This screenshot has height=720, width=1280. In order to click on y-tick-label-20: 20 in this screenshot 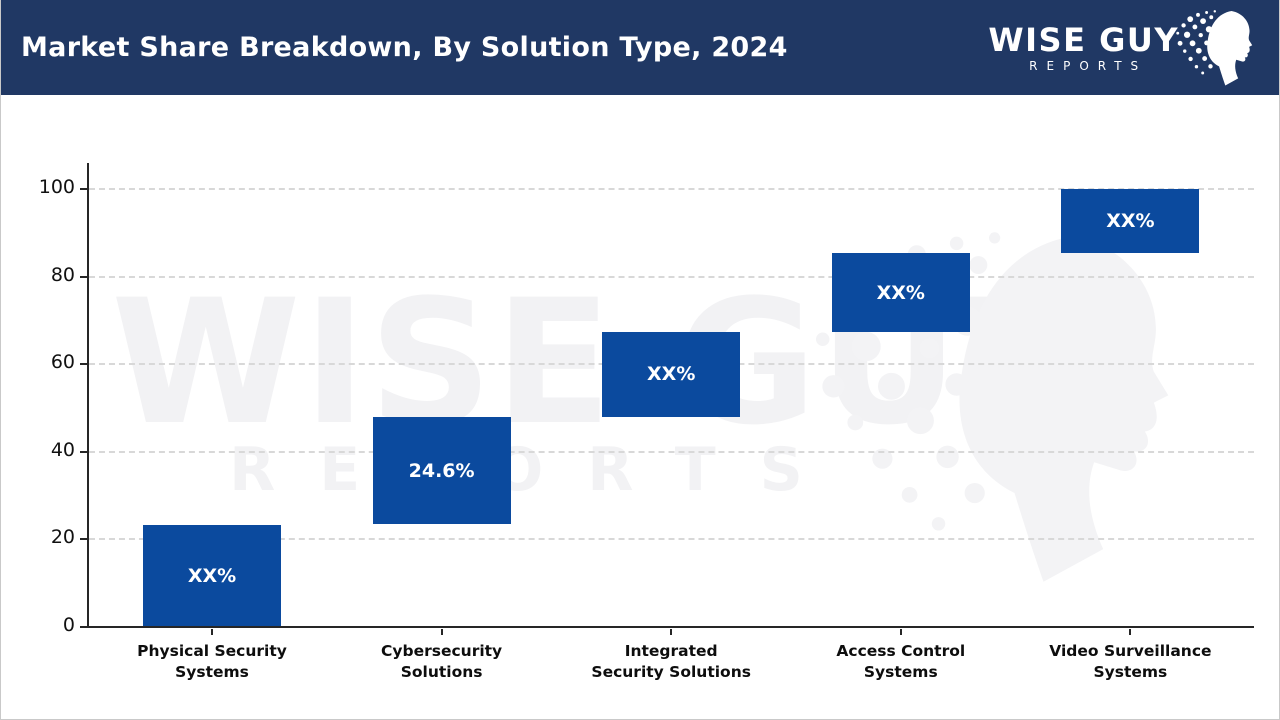, I will do `click(62, 537)`.